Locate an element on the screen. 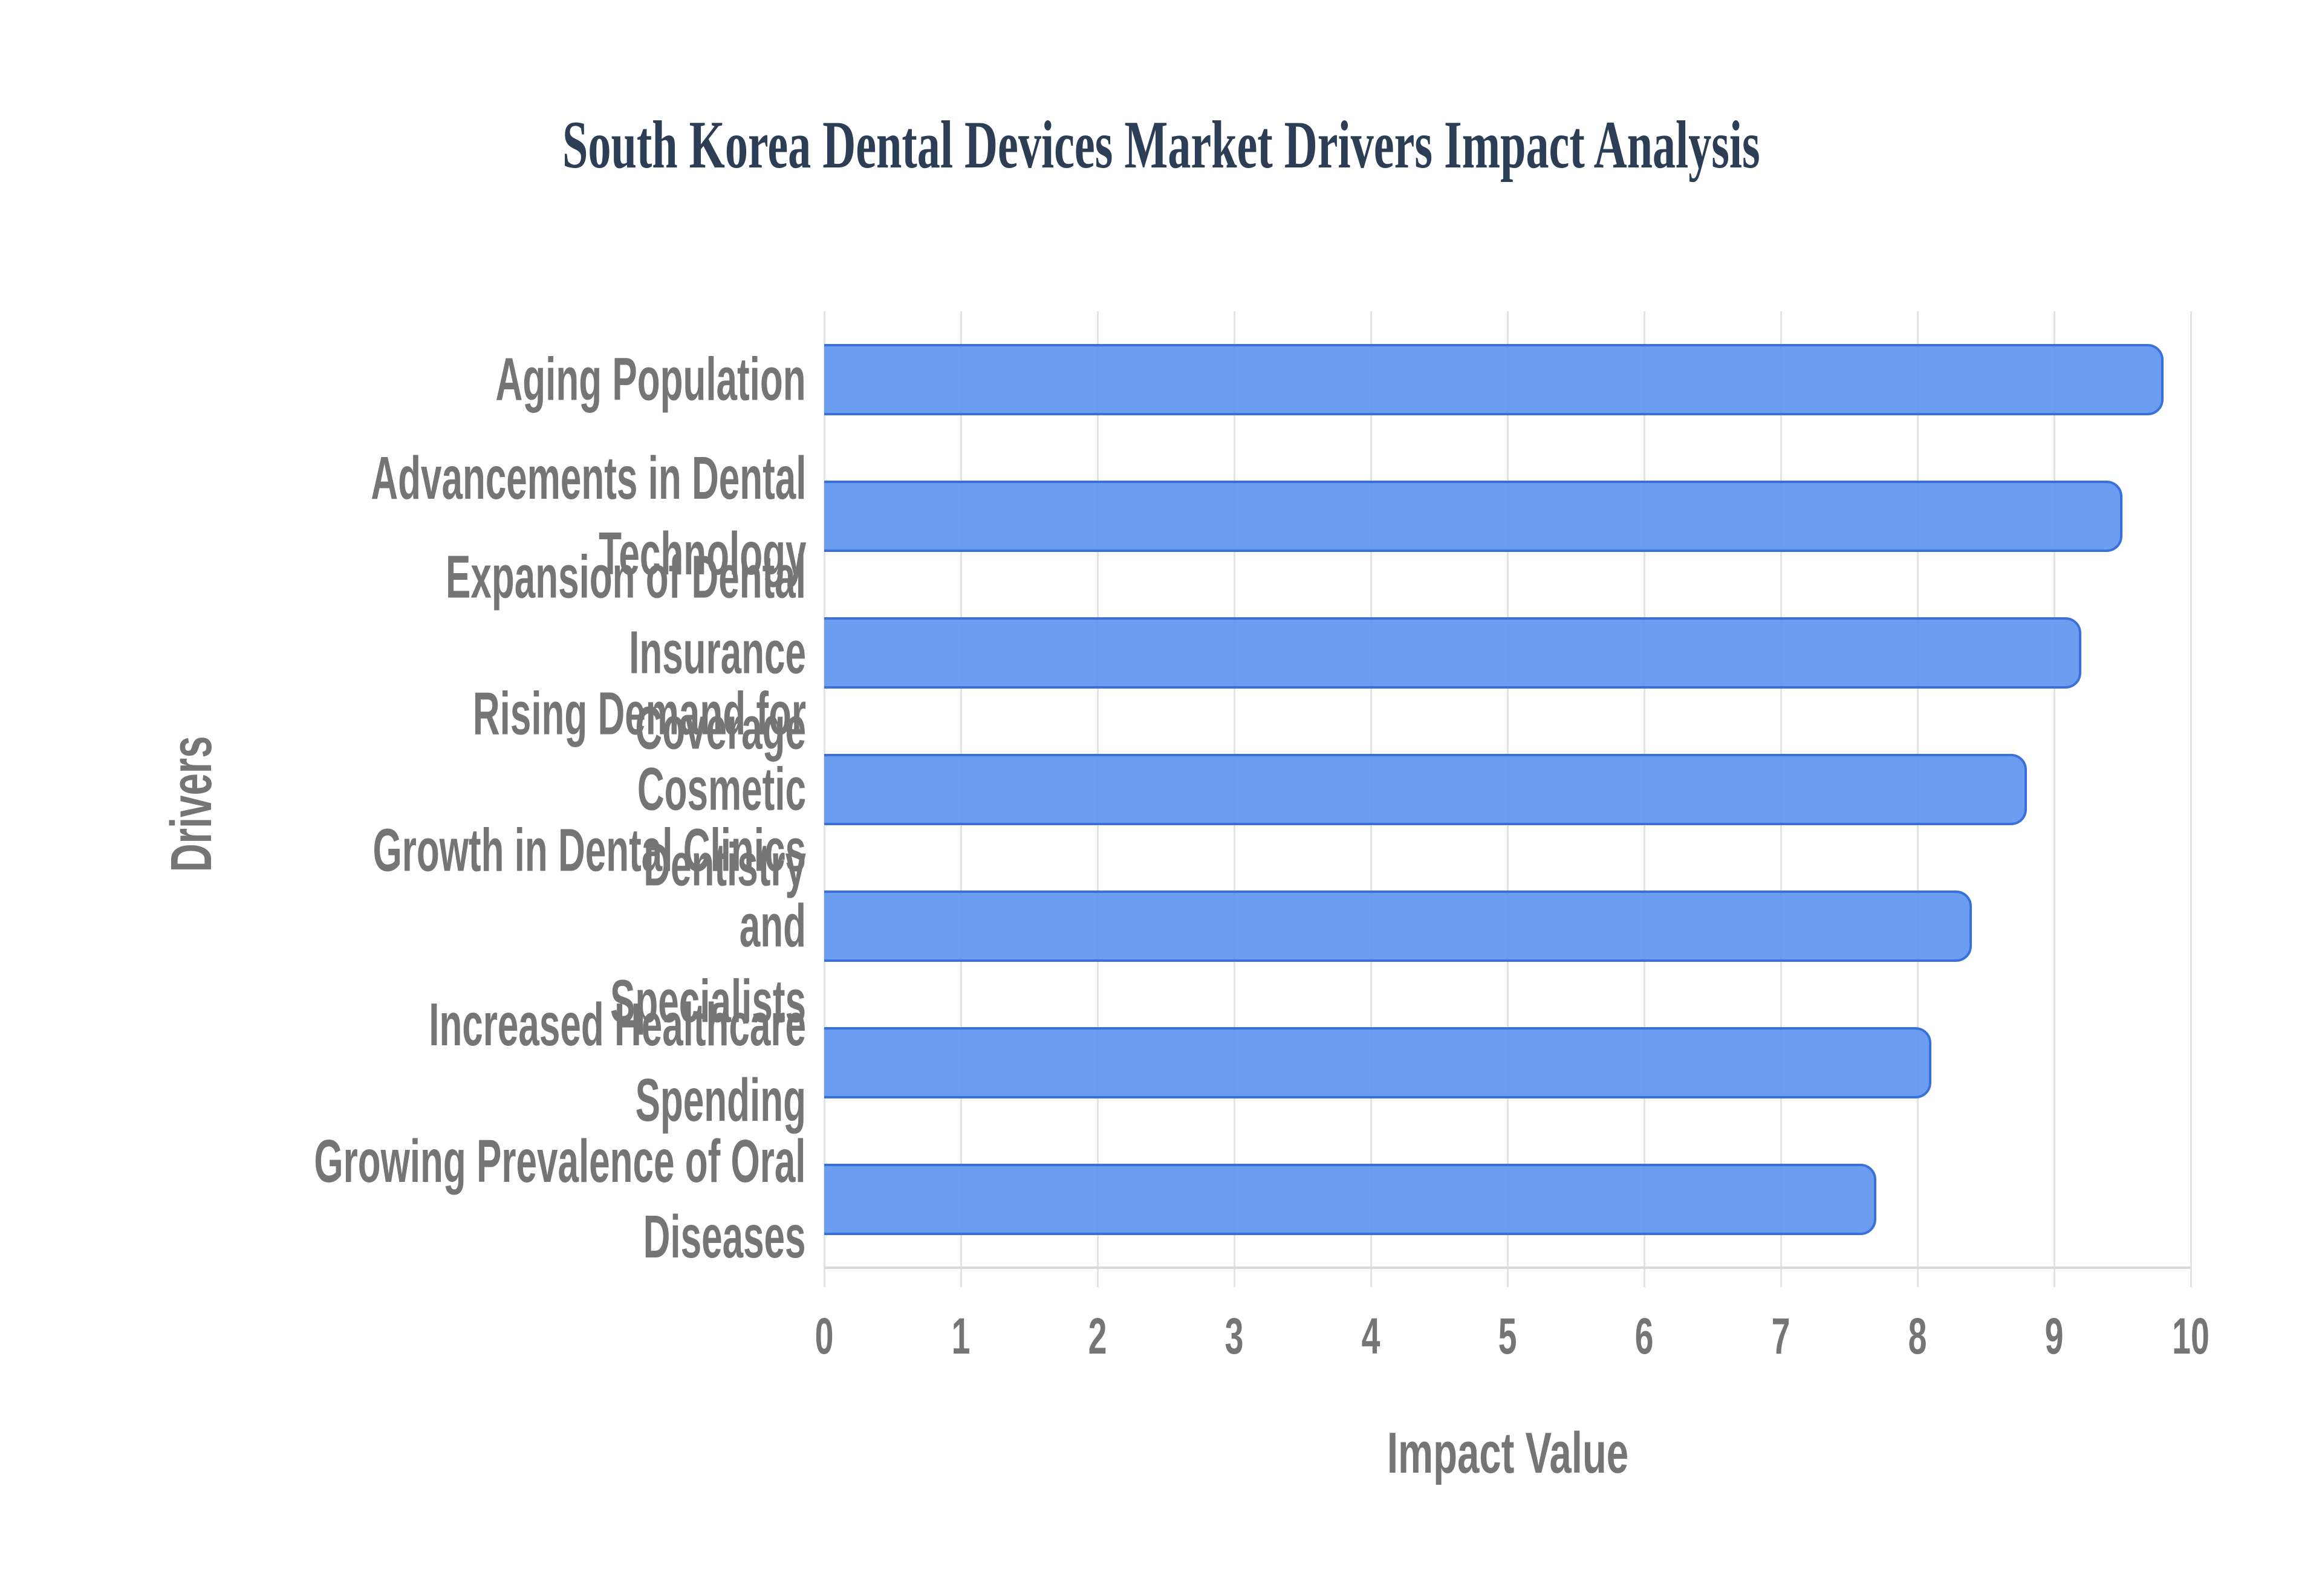  bar-growth-in-dental-clinics-and is located at coordinates (1398, 926).